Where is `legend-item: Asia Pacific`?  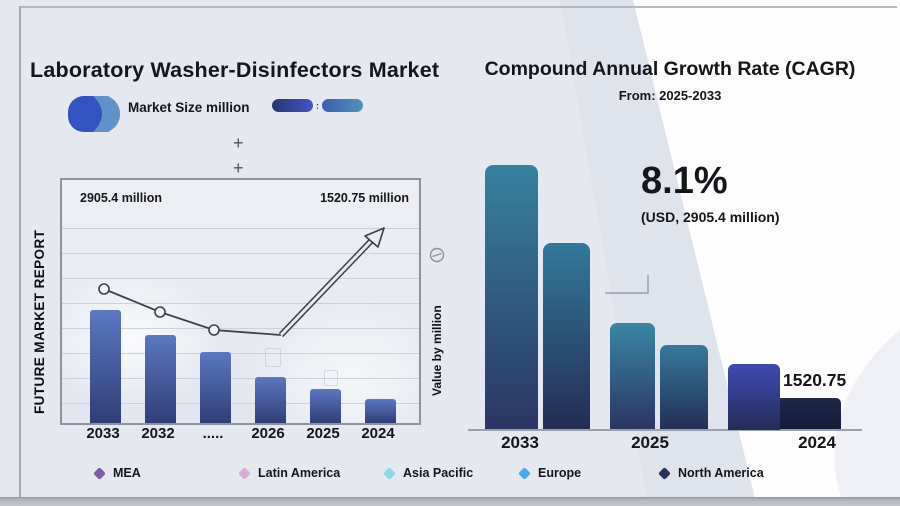 legend-item: Asia Pacific is located at coordinates (428, 473).